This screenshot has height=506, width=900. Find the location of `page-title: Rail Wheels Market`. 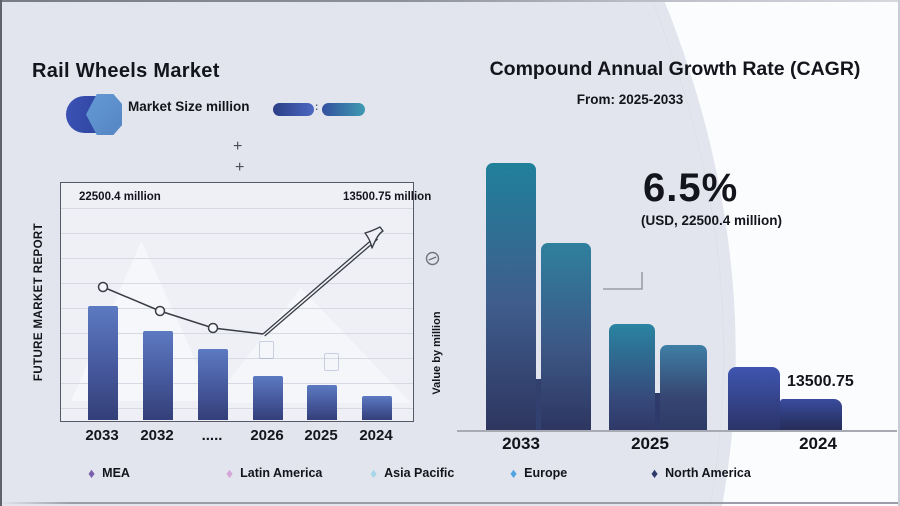

page-title: Rail Wheels Market is located at coordinates (126, 71).